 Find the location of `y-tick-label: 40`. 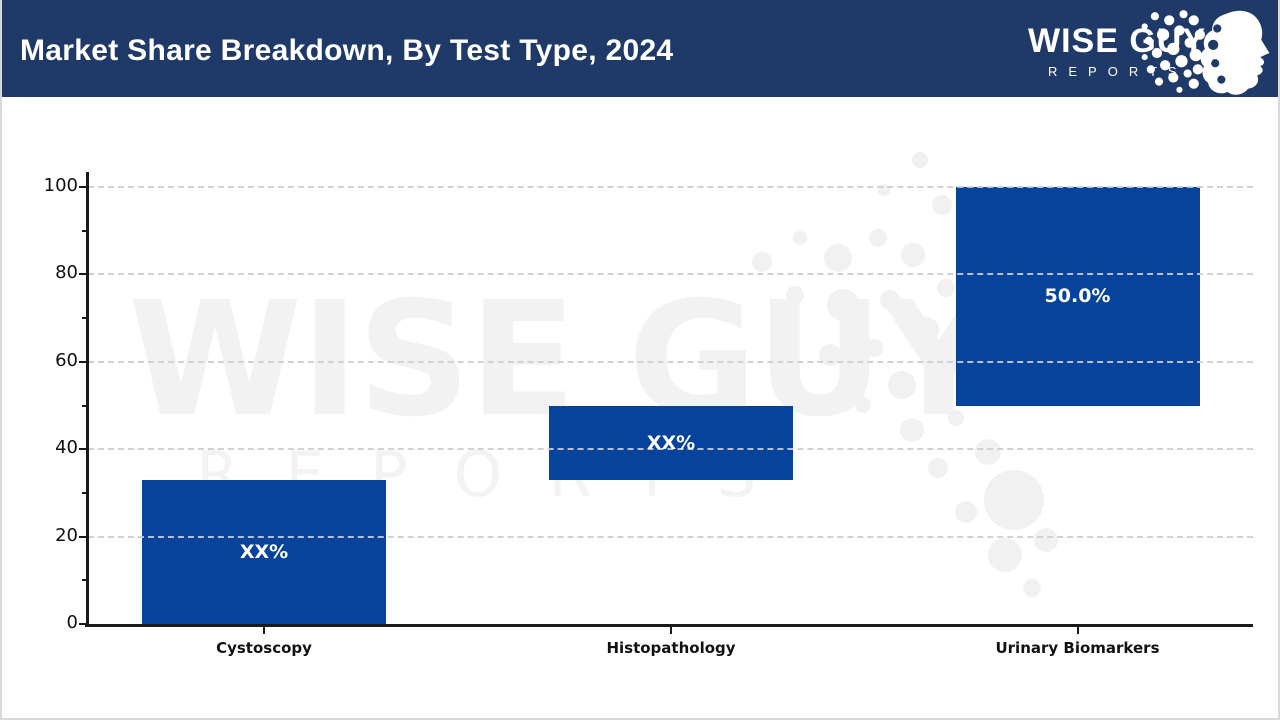

y-tick-label: 40 is located at coordinates (66, 448).